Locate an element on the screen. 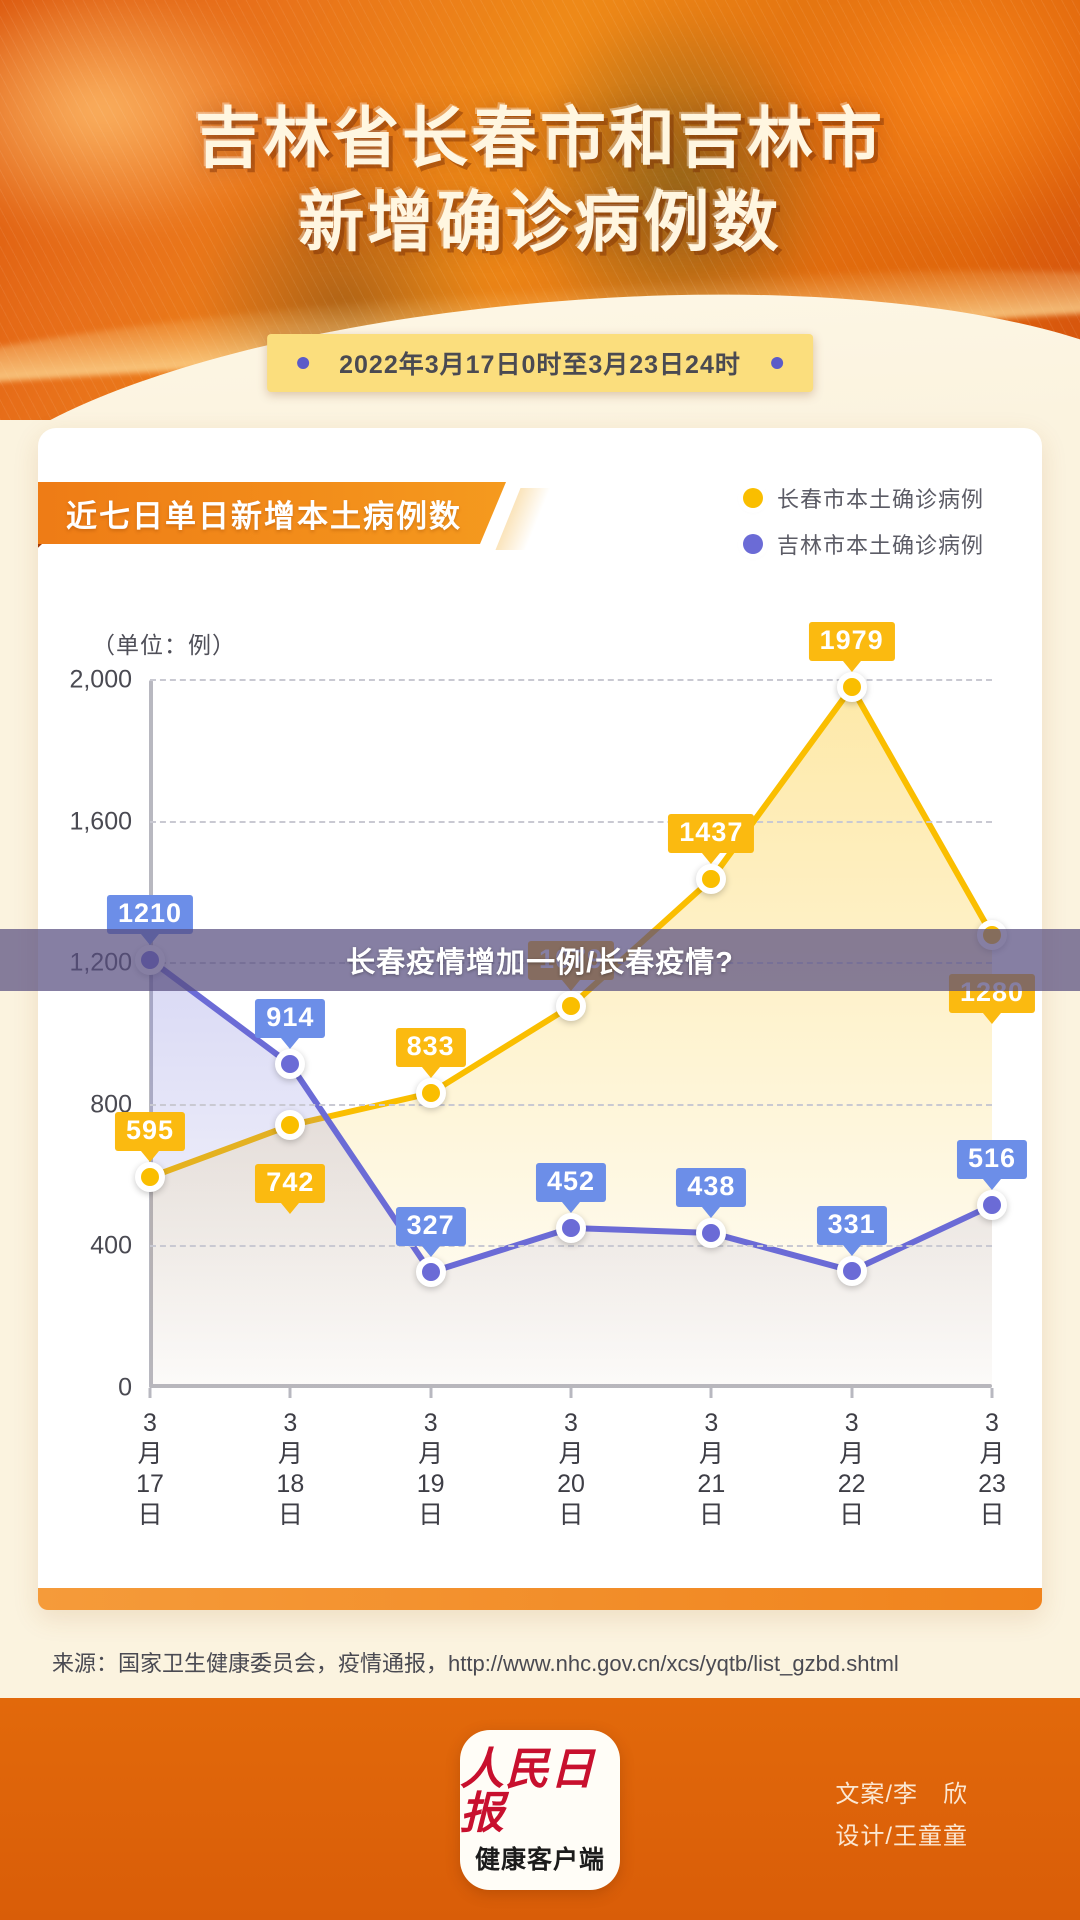  ribbon-shadow-decoration is located at coordinates (523, 519).